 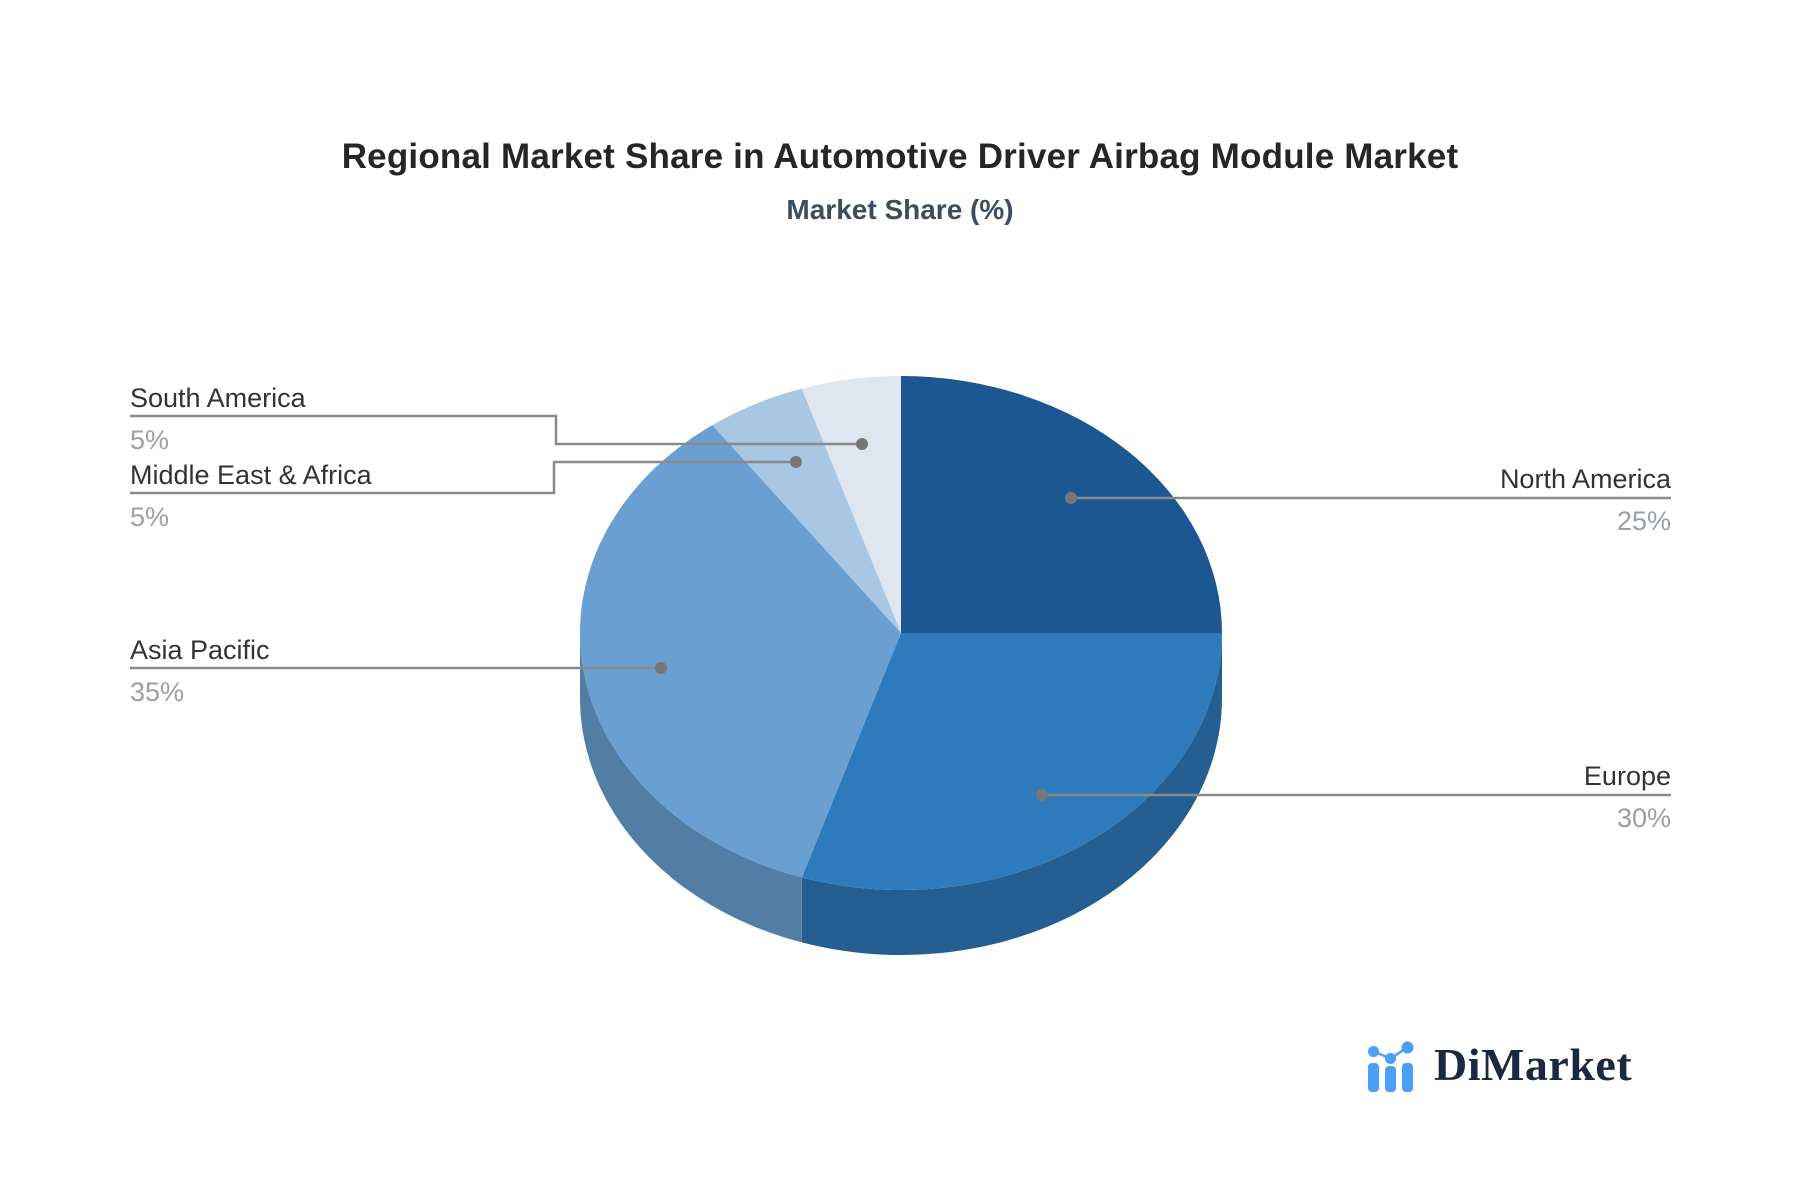 What do you see at coordinates (1643, 818) in the screenshot?
I see `callout-value-europe: 30%` at bounding box center [1643, 818].